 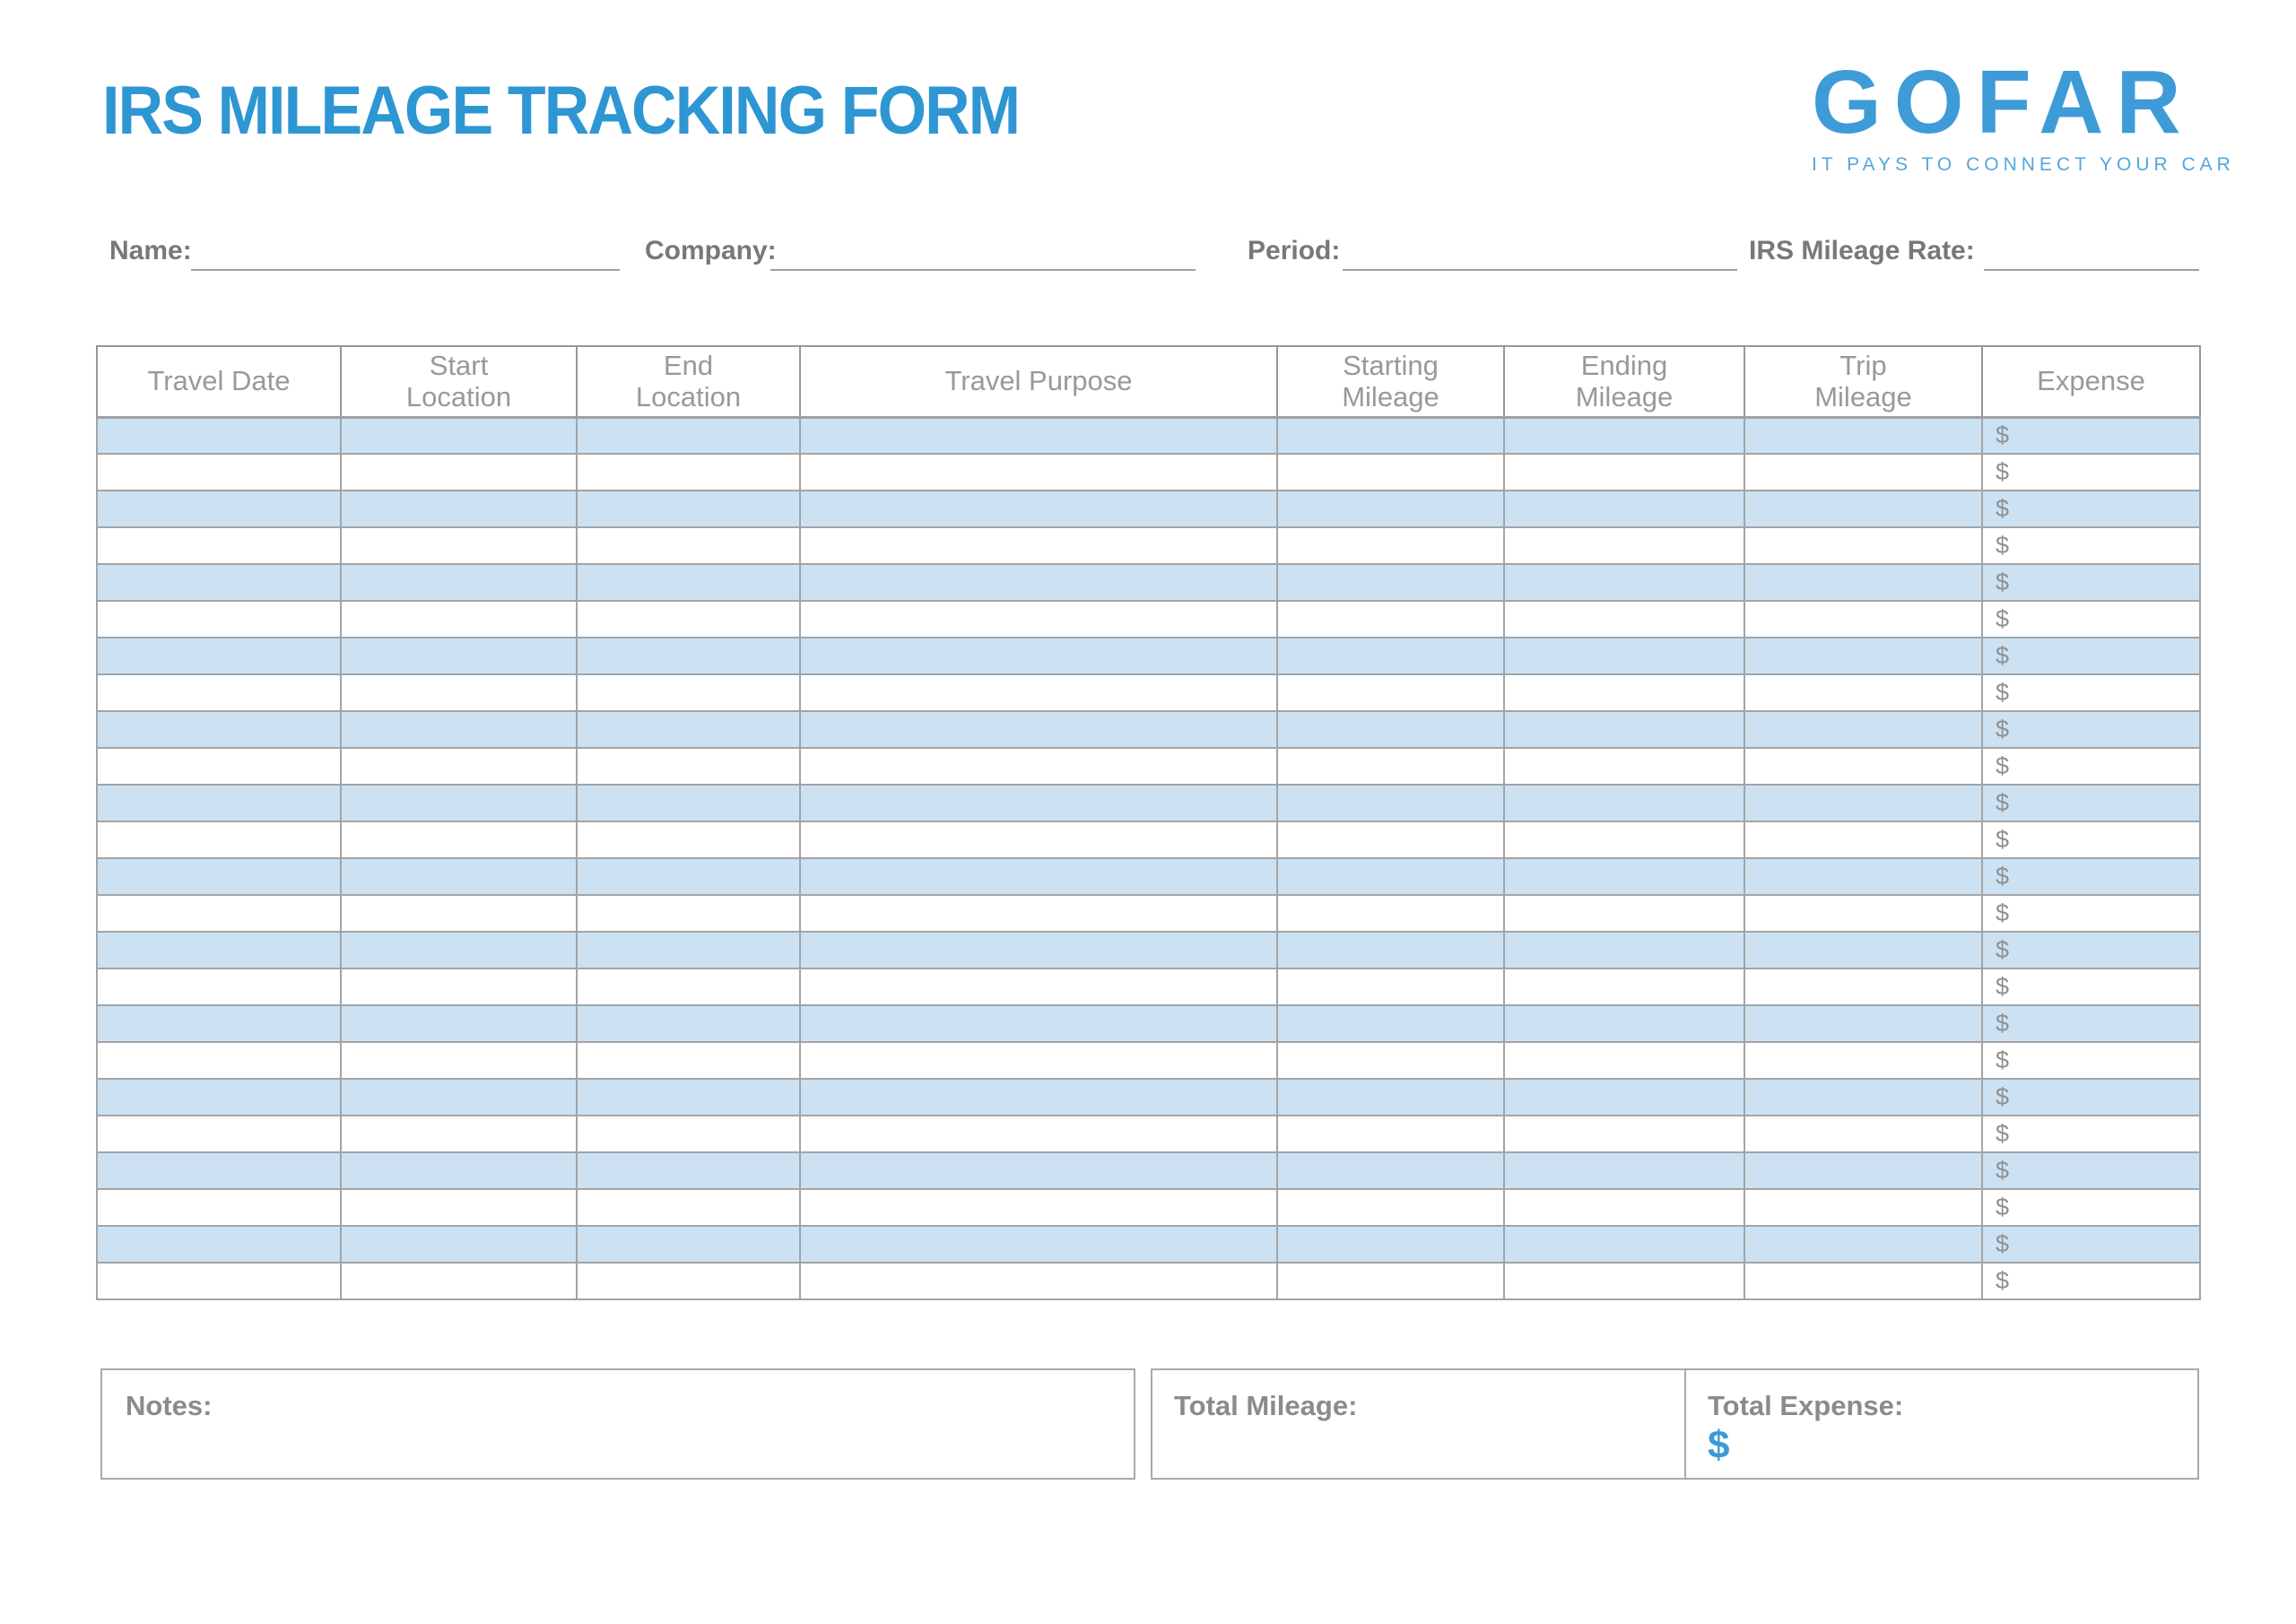 What do you see at coordinates (617, 1424) in the screenshot?
I see `notes-box: Notes:` at bounding box center [617, 1424].